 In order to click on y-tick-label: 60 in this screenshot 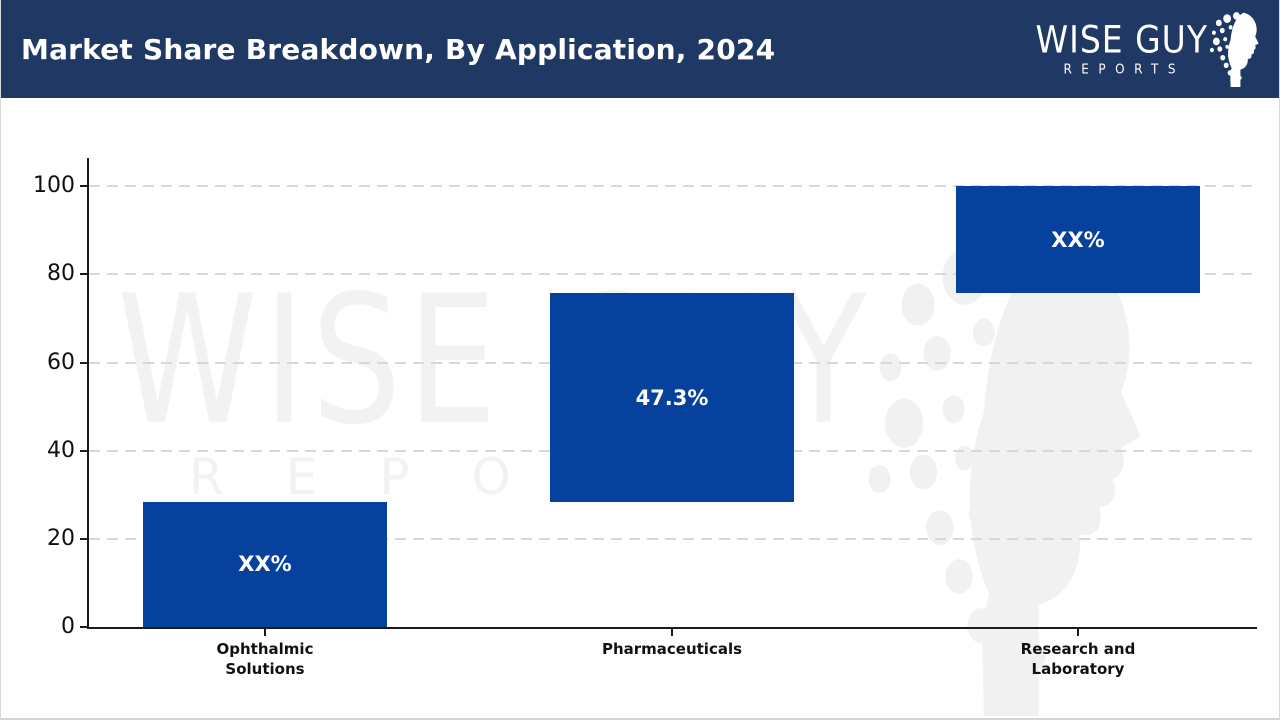, I will do `click(61, 362)`.